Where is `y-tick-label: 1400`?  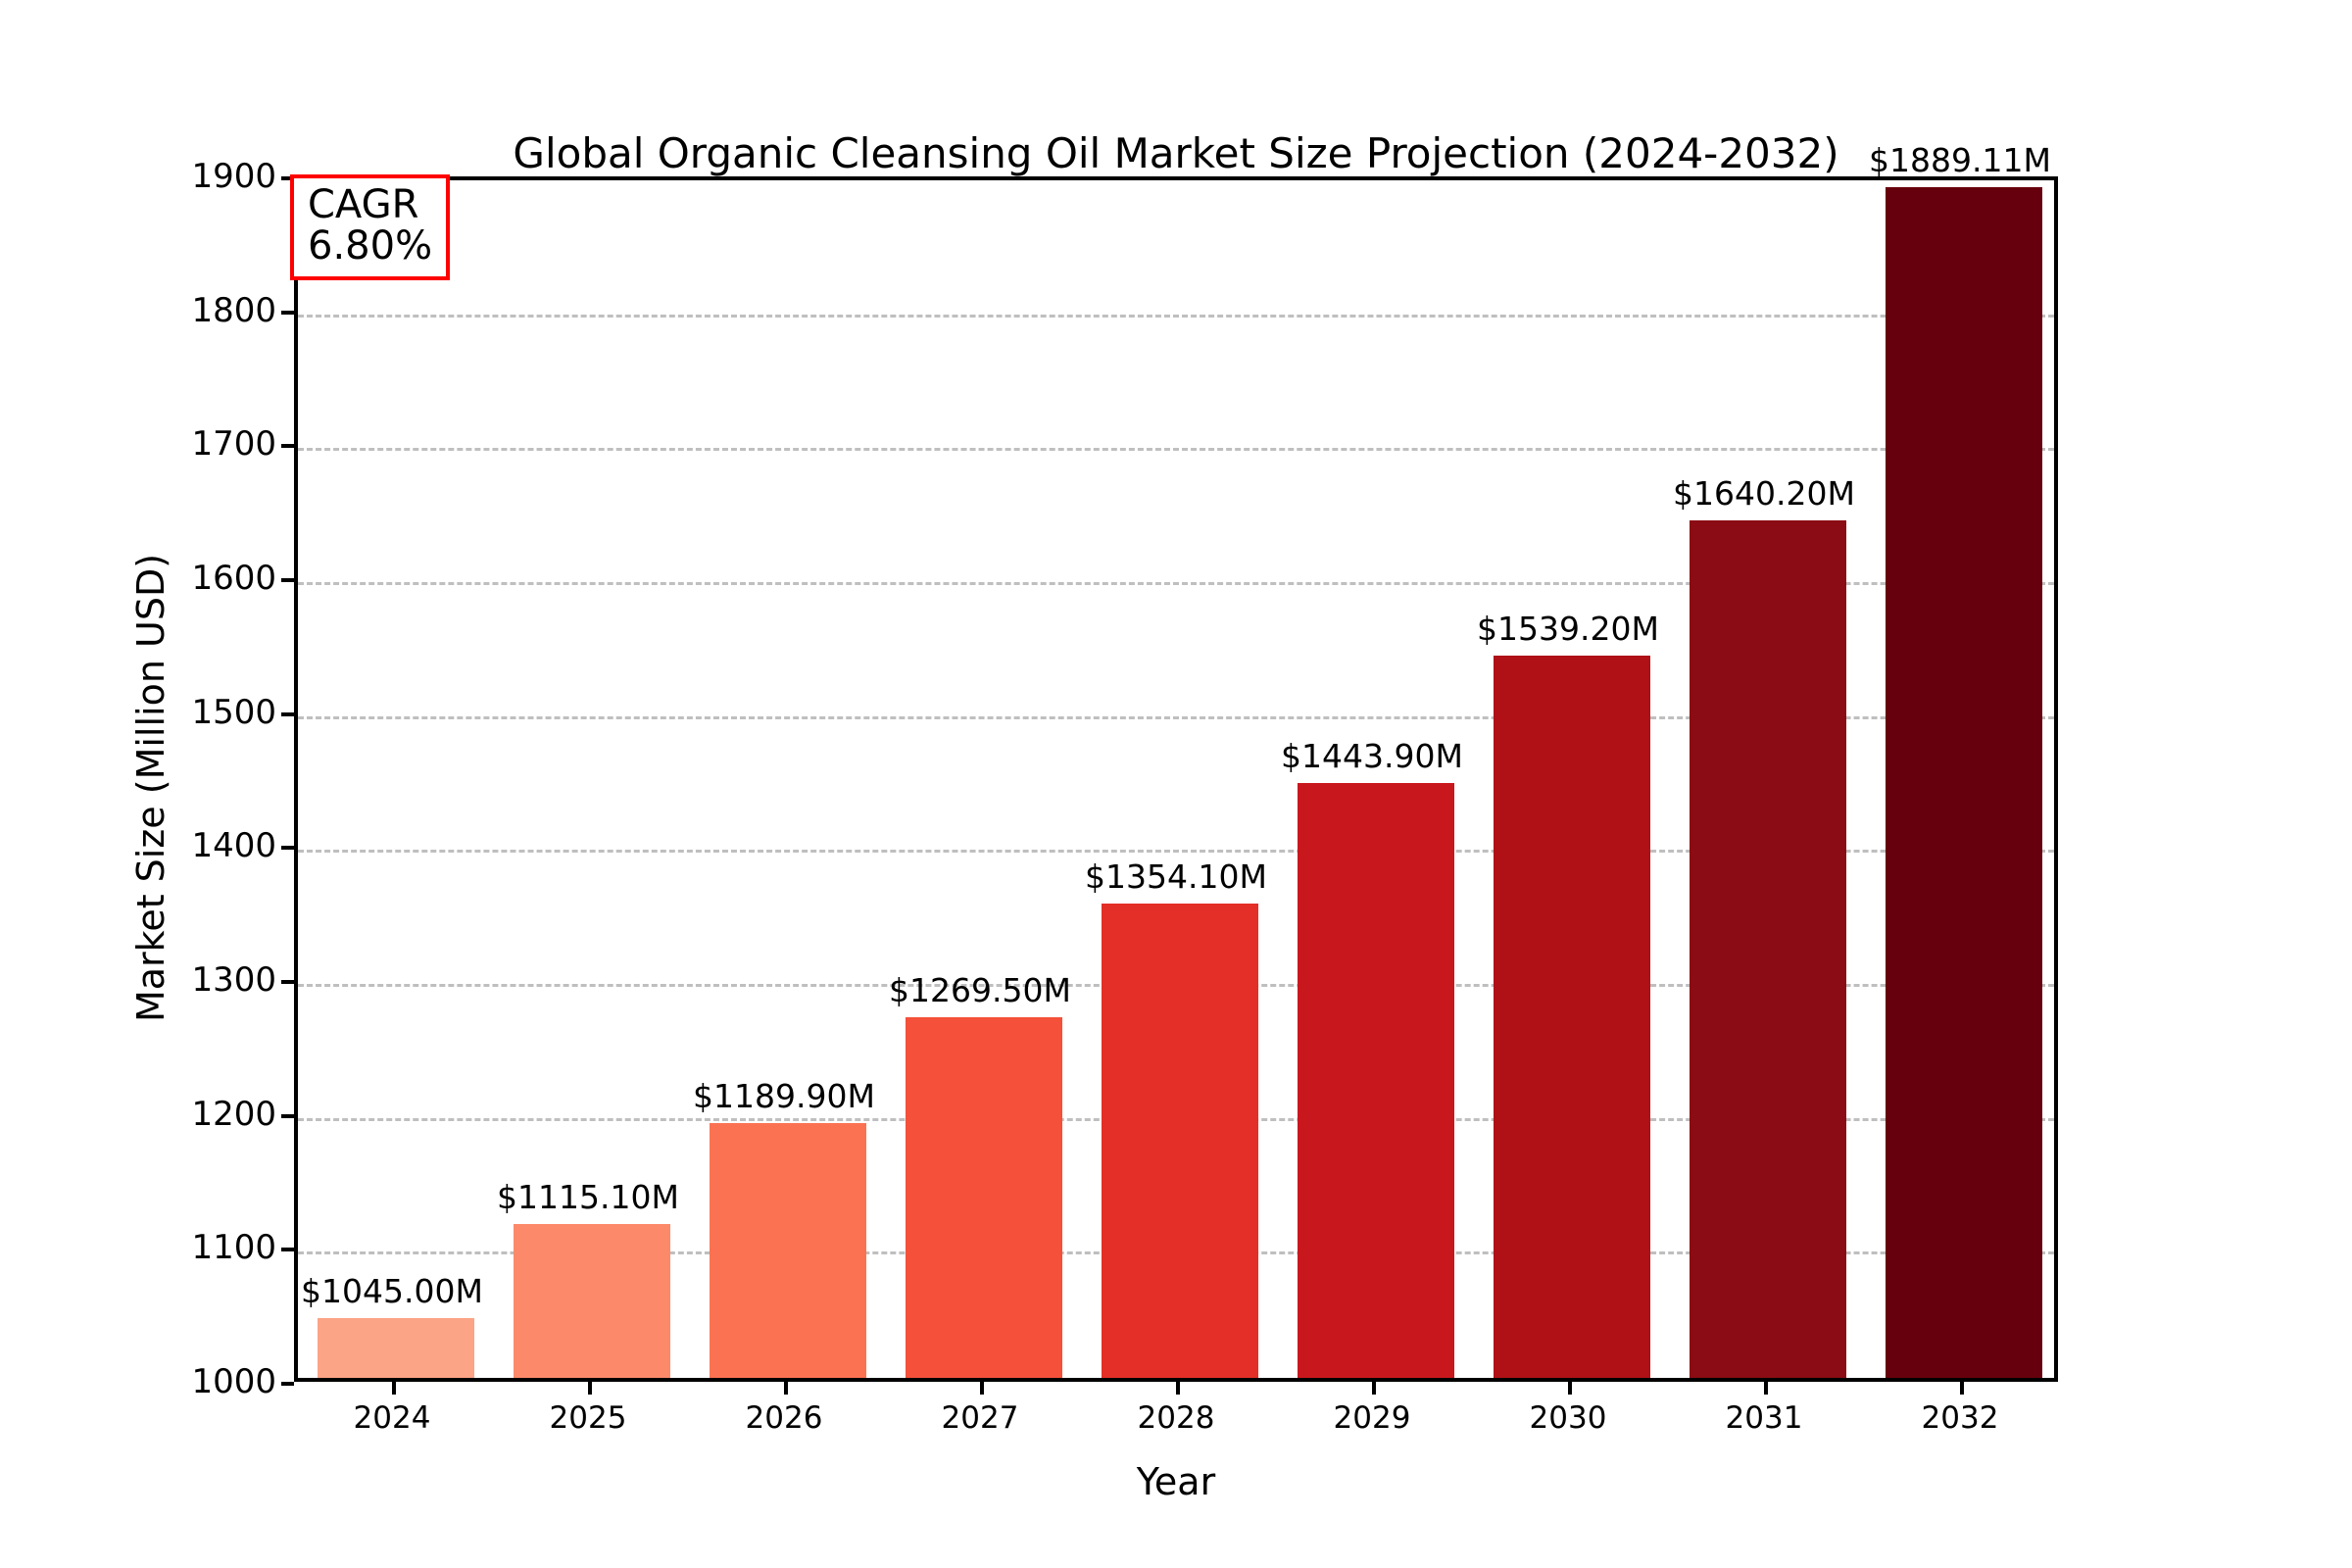 y-tick-label: 1400 is located at coordinates (233, 846).